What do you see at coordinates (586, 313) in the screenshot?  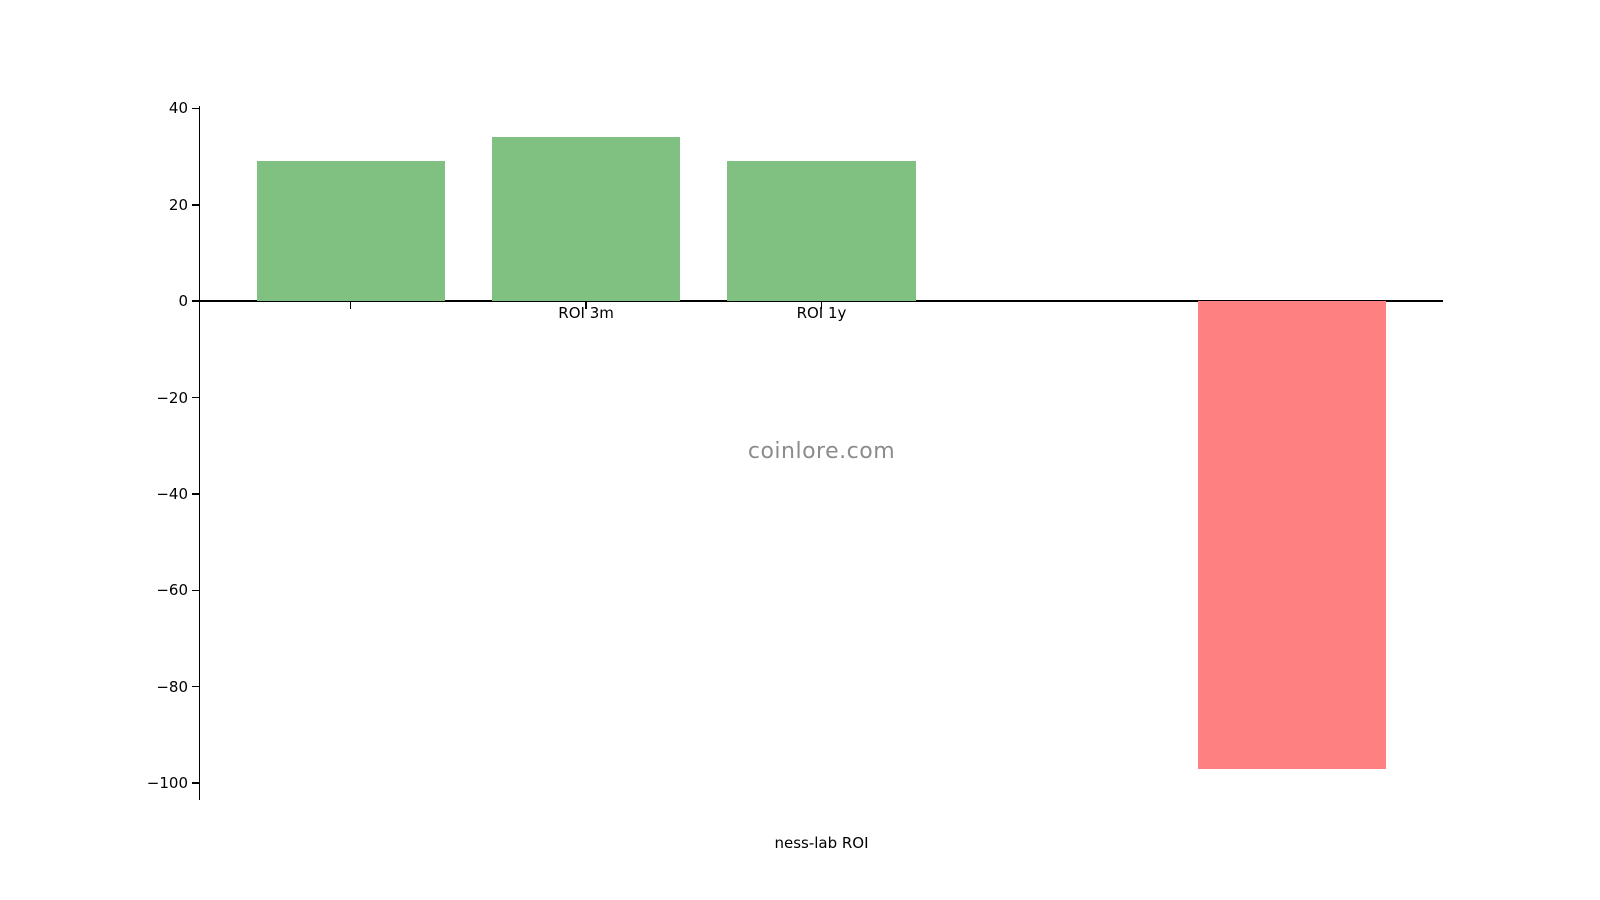 I see `x-tick-label: ROI 3m` at bounding box center [586, 313].